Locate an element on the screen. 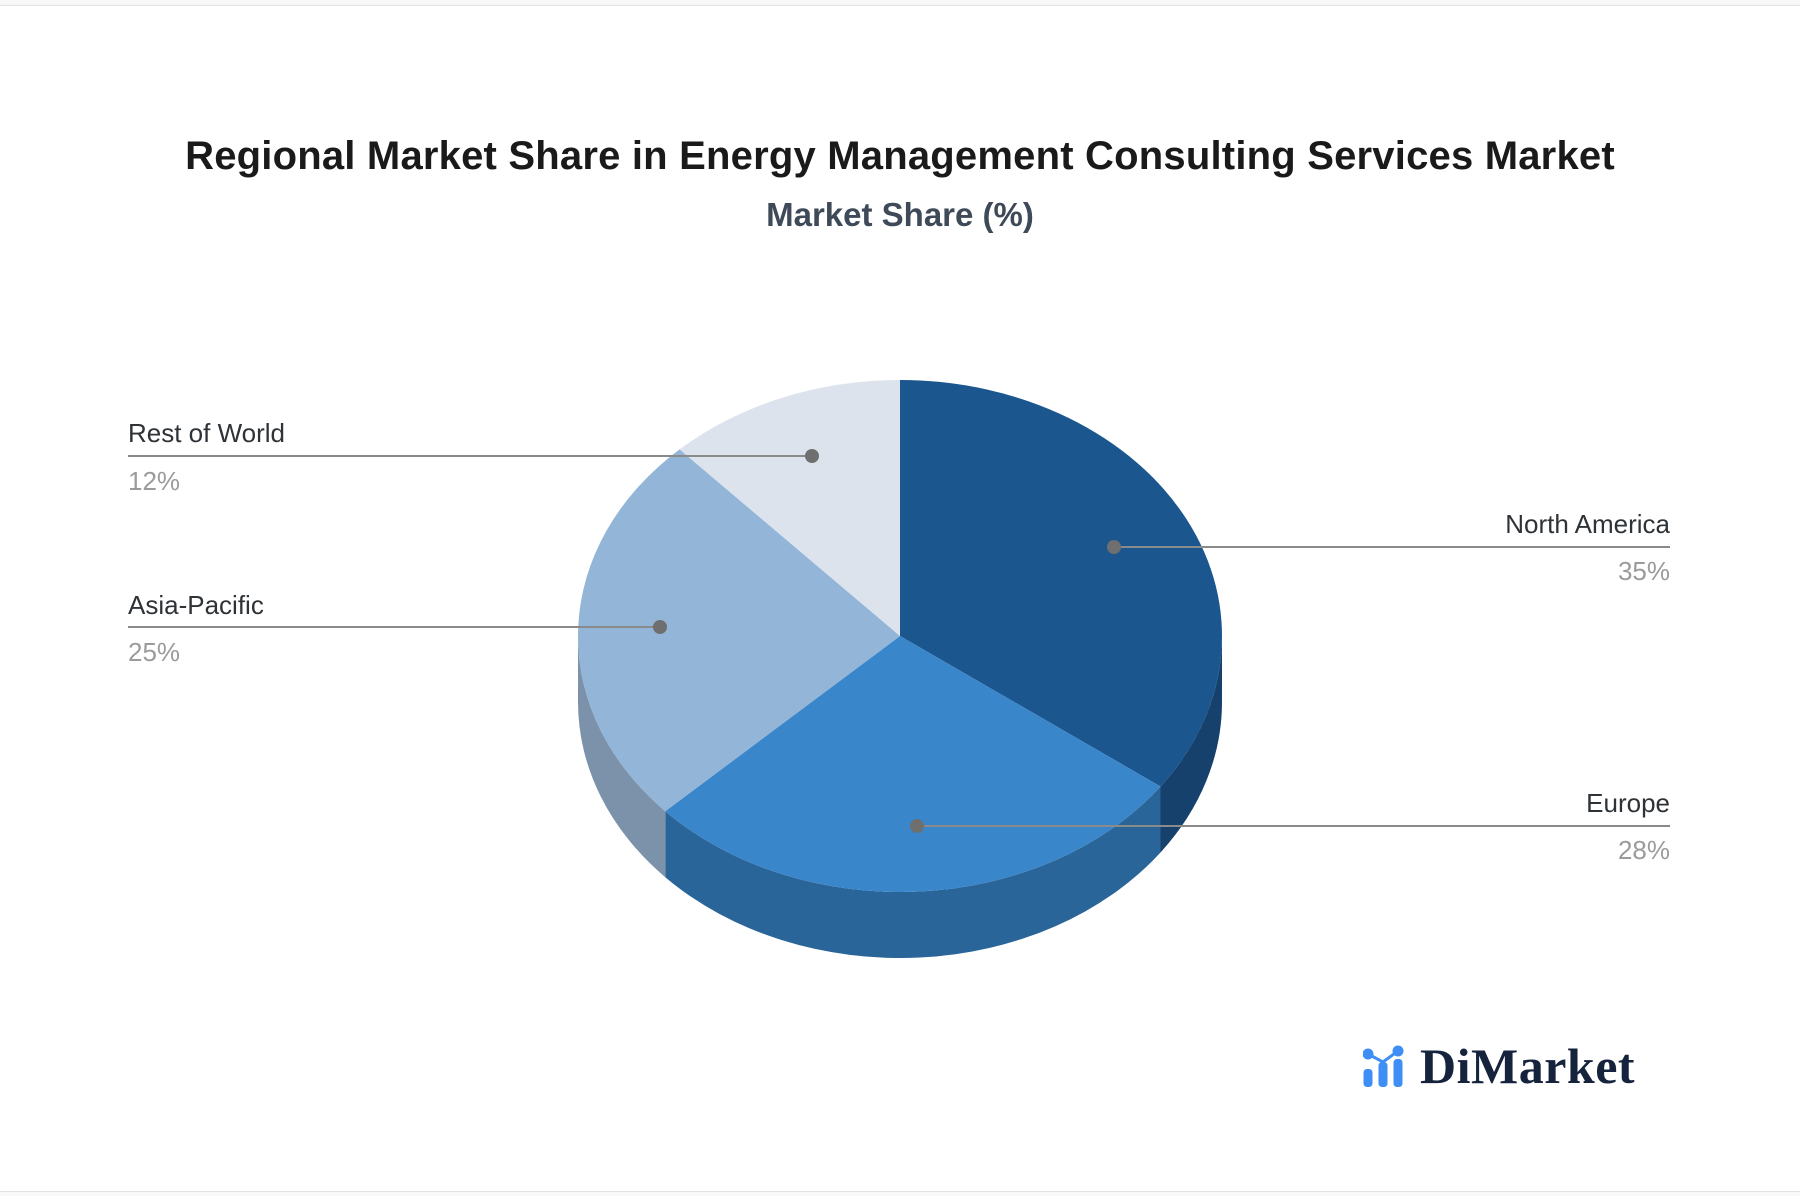 Image resolution: width=1800 pixels, height=1196 pixels. page-top-edge is located at coordinates (900, 3).